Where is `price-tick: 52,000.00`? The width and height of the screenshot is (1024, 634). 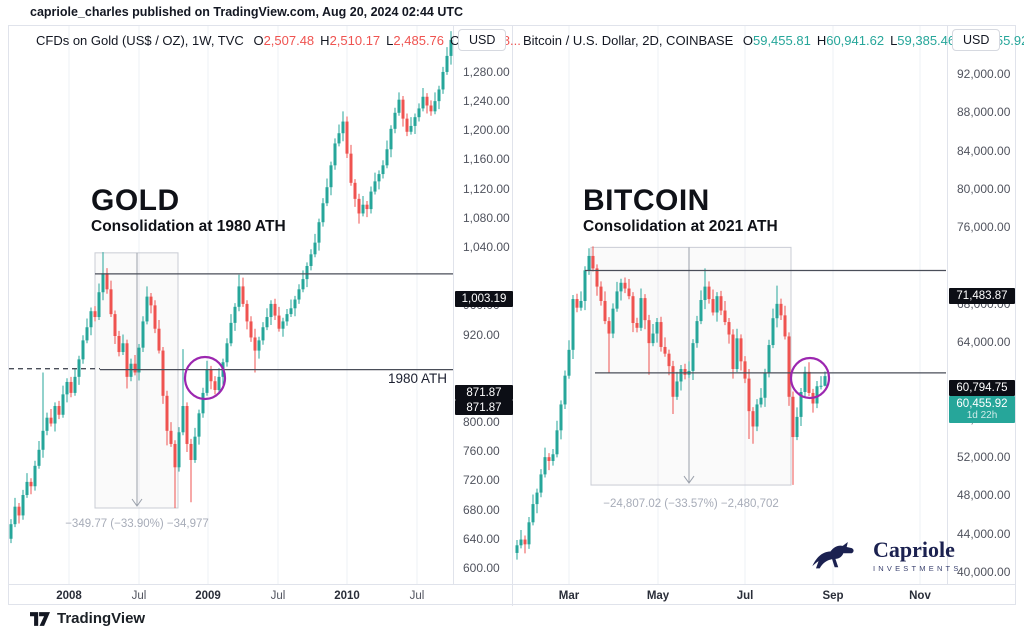
price-tick: 52,000.00 is located at coordinates (984, 457).